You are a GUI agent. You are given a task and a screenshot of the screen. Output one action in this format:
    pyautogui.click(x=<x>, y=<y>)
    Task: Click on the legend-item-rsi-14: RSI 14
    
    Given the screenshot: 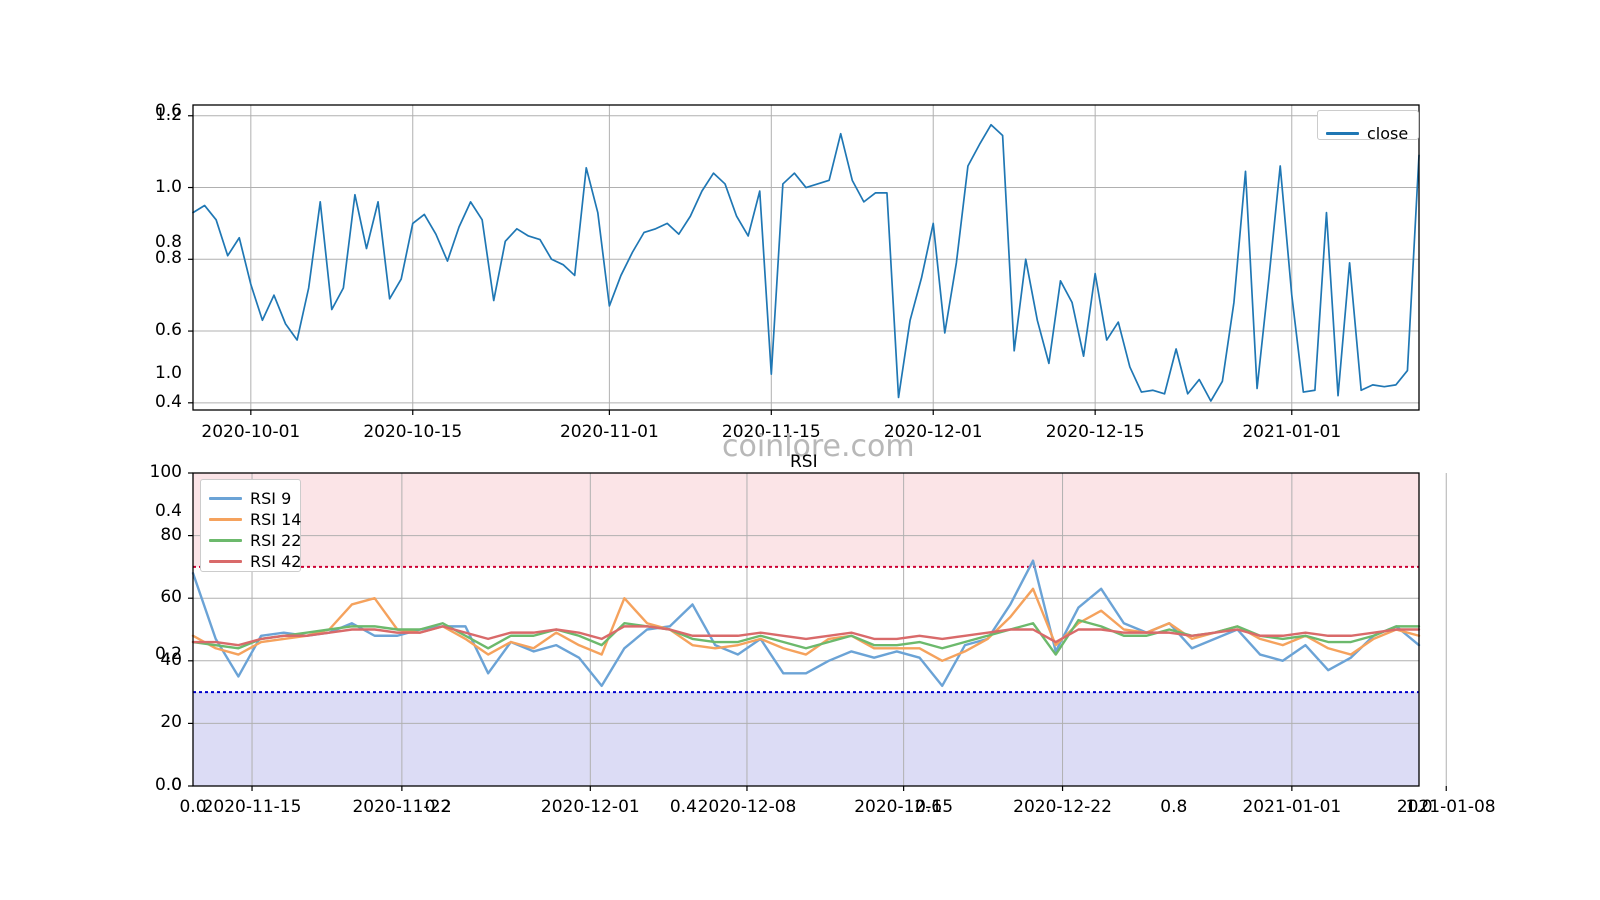 What is the action you would take?
    pyautogui.click(x=251, y=519)
    